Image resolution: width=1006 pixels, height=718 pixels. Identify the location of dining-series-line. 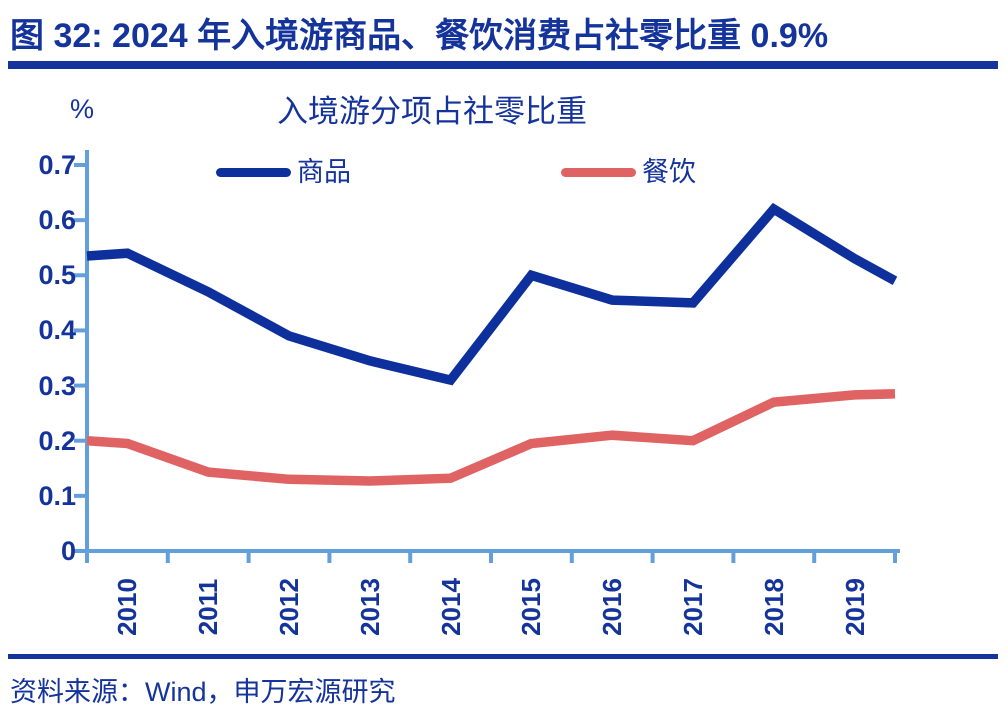
(491, 437).